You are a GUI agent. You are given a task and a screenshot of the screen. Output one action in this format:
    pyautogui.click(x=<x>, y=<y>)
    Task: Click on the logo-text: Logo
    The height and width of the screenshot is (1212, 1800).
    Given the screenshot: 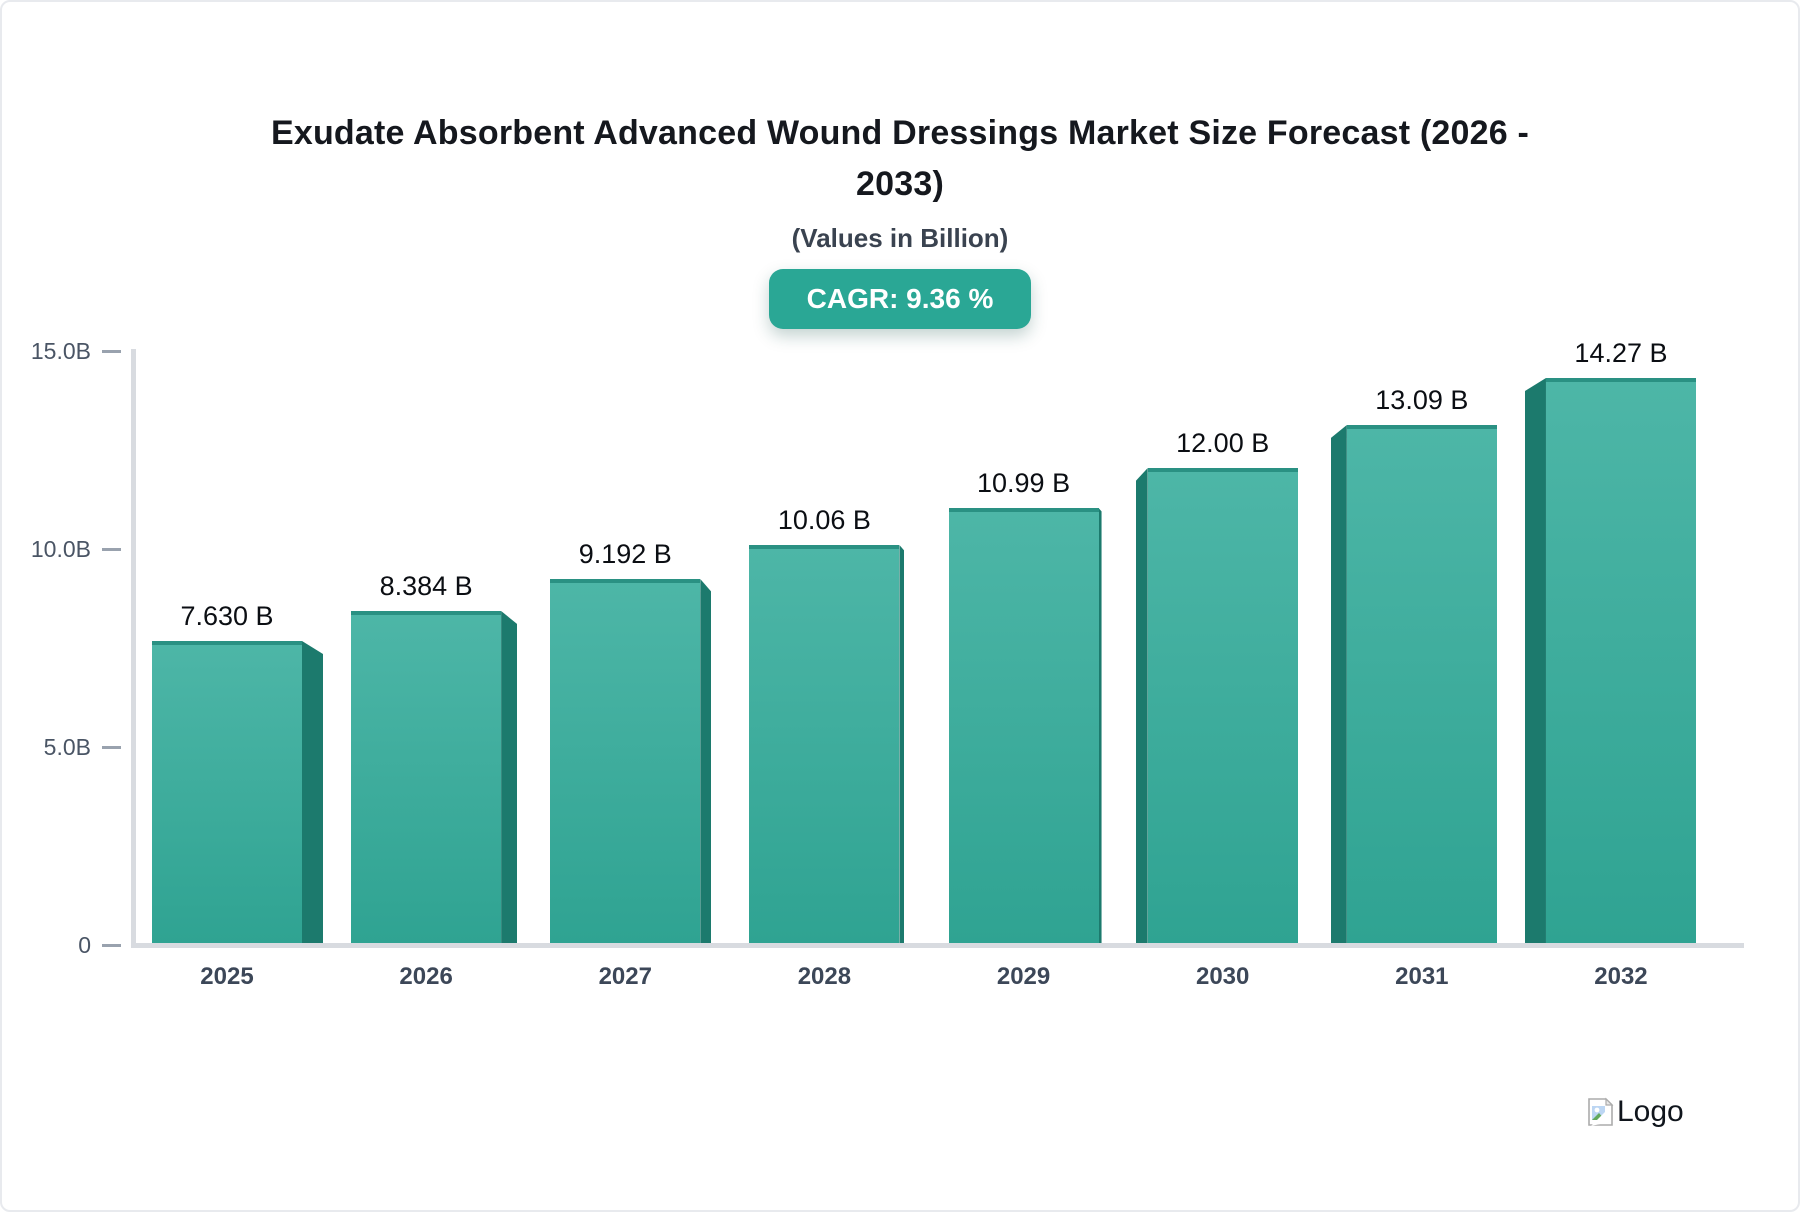 What is the action you would take?
    pyautogui.click(x=1650, y=1111)
    